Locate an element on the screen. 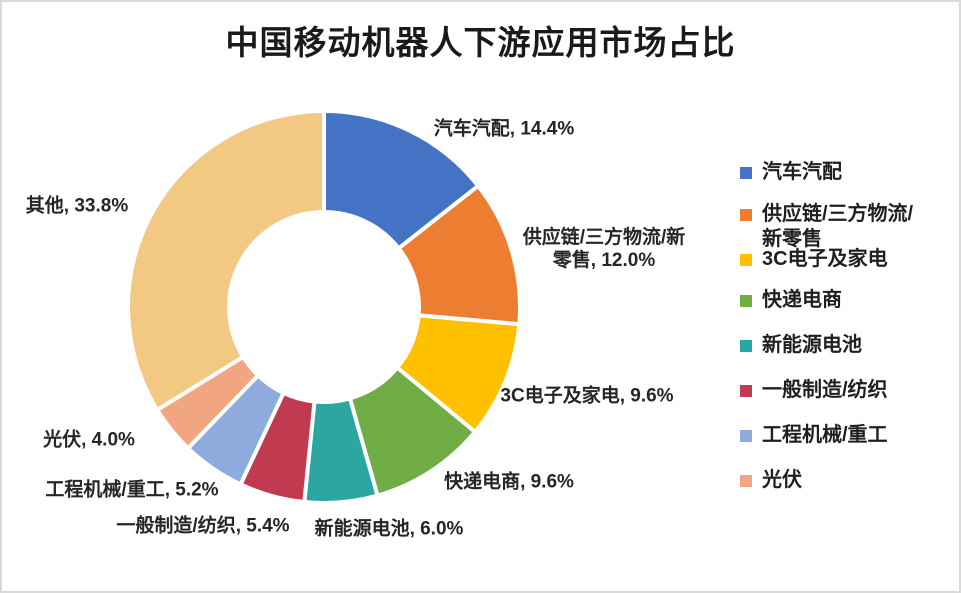 This screenshot has width=961, height=593. legend-item-6: 一般制造/纺织 is located at coordinates (814, 390).